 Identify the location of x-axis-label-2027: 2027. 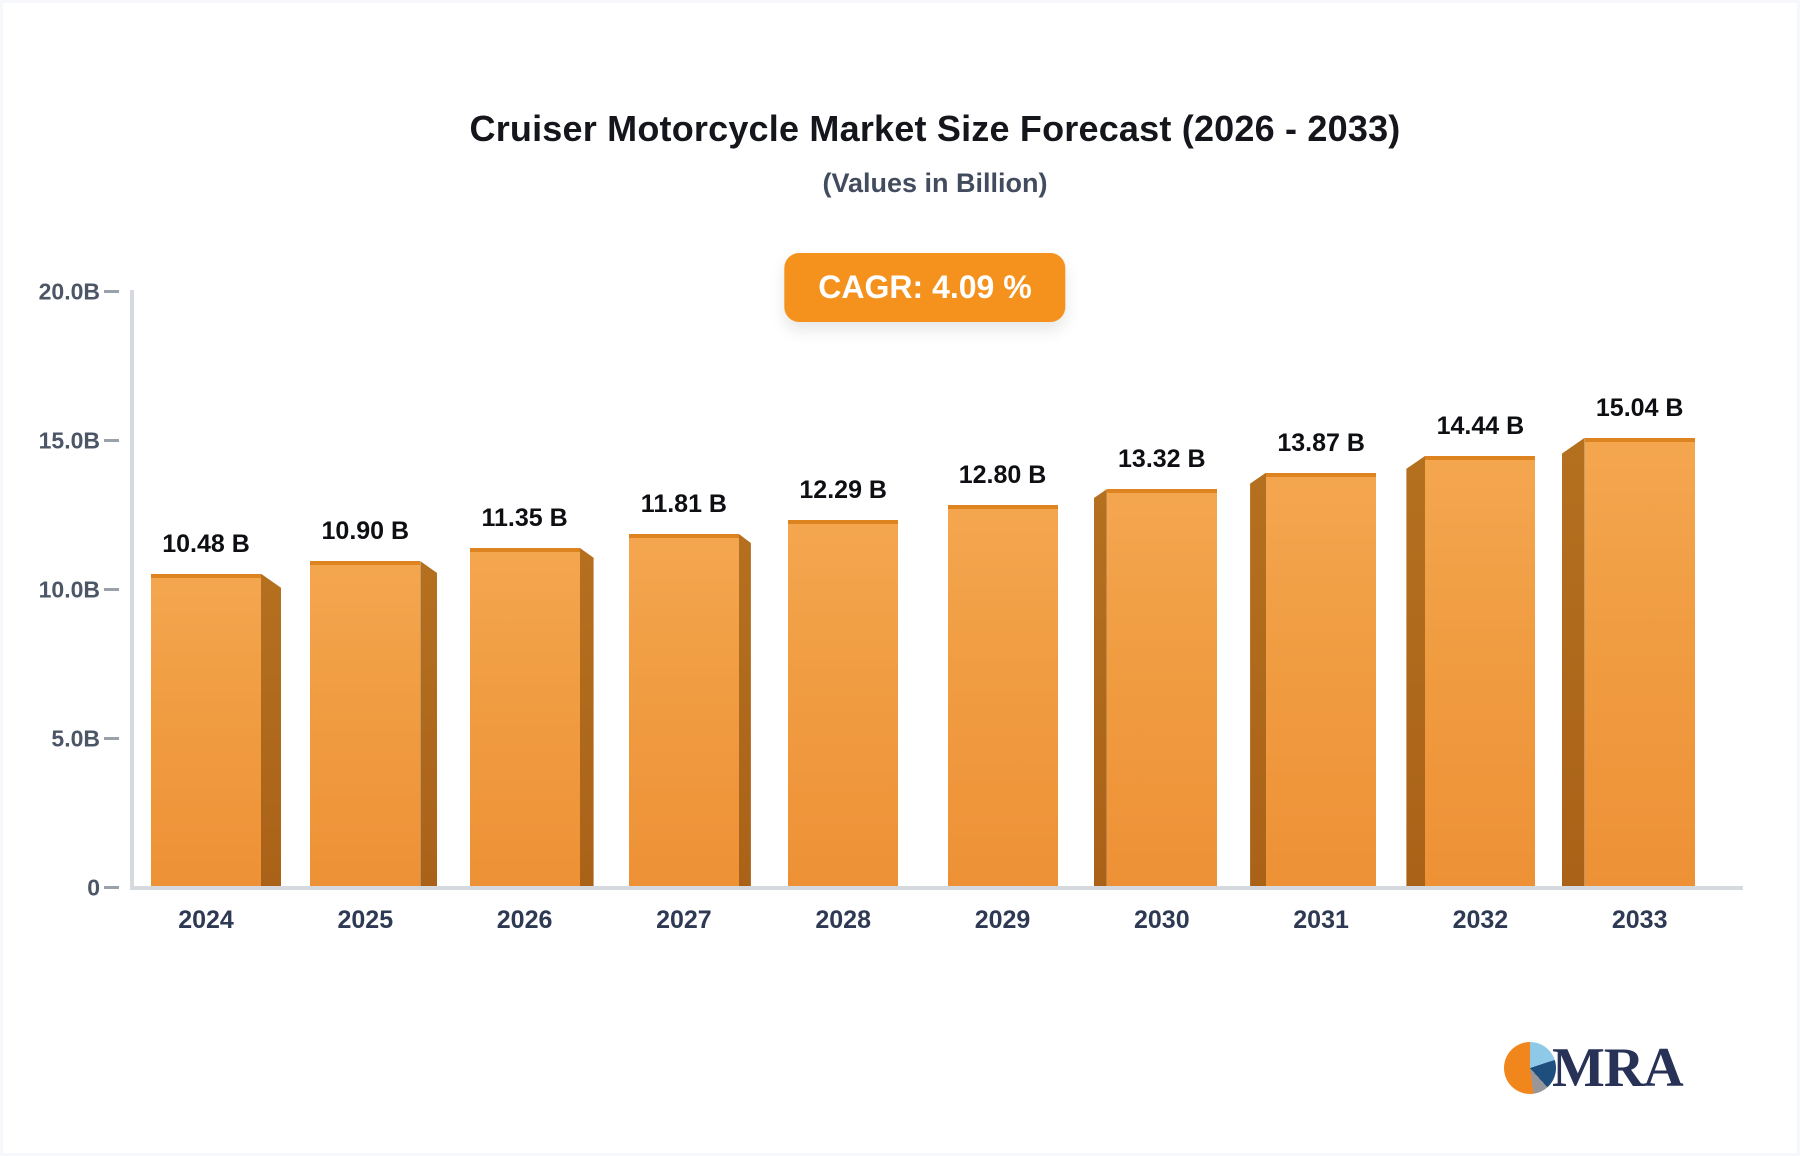
(684, 920).